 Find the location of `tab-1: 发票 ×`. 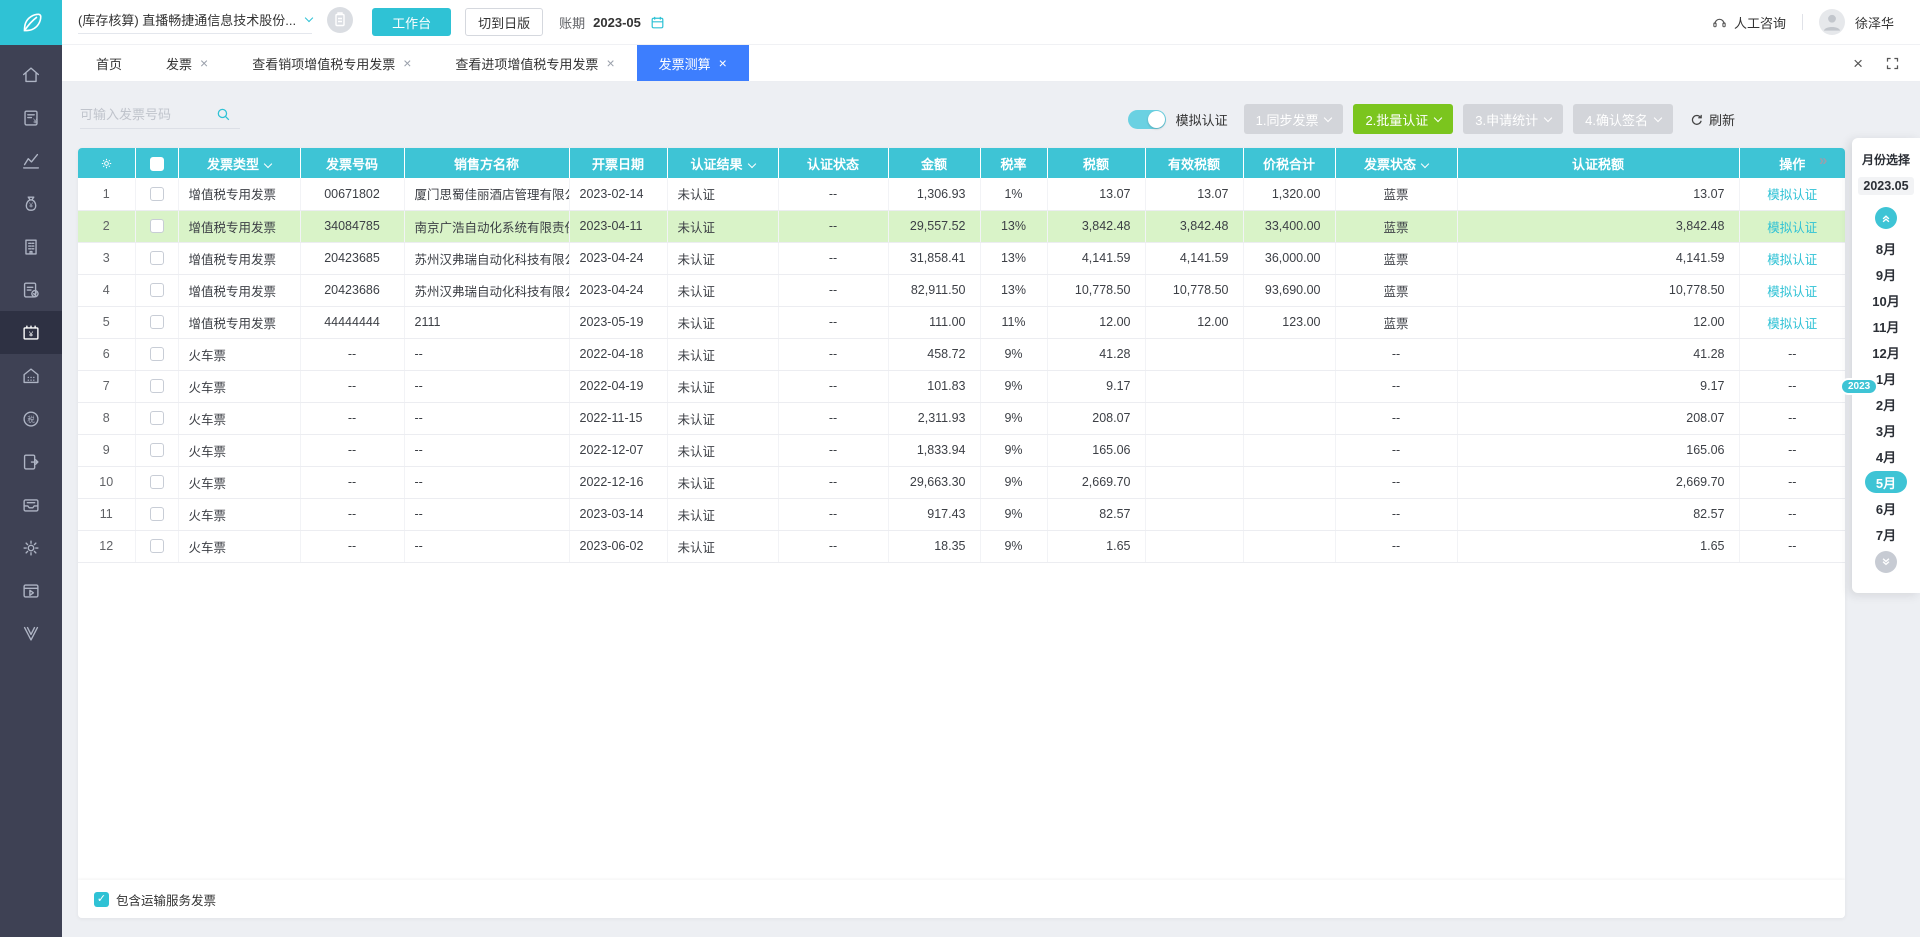

tab-1: 发票 × is located at coordinates (187, 63).